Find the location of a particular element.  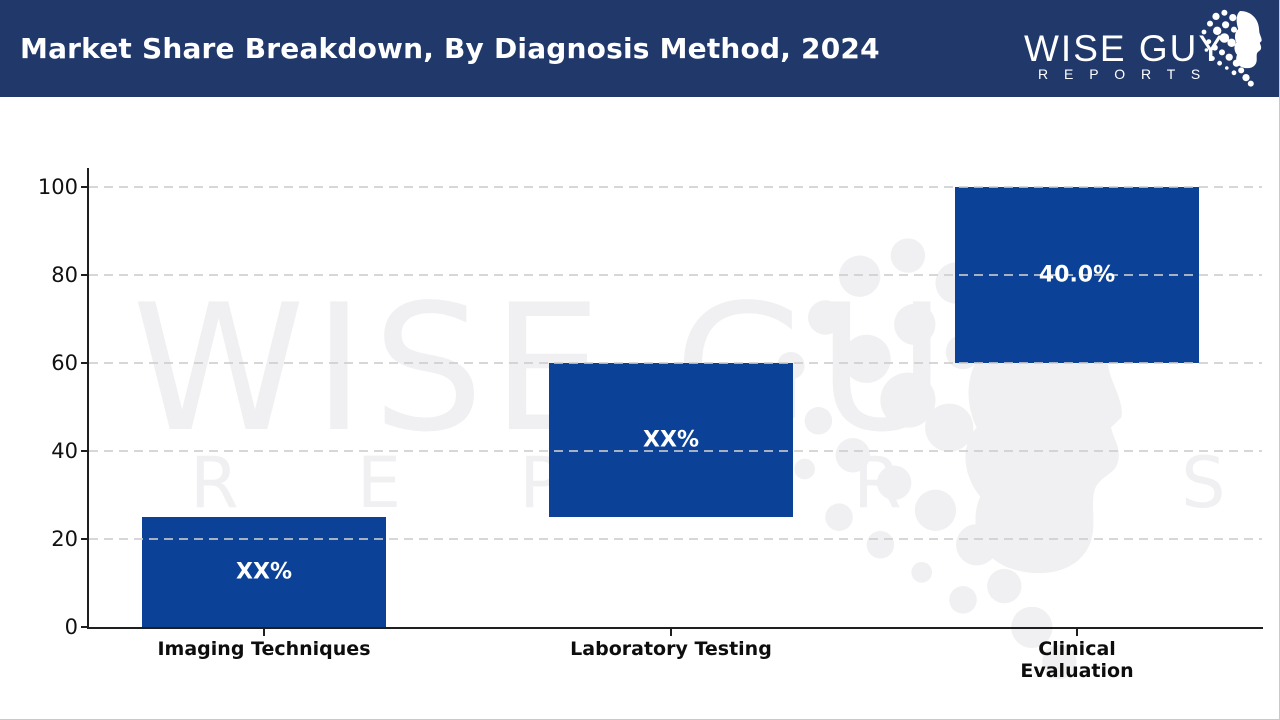

dotted-head-logo-icon is located at coordinates (1231, 48).